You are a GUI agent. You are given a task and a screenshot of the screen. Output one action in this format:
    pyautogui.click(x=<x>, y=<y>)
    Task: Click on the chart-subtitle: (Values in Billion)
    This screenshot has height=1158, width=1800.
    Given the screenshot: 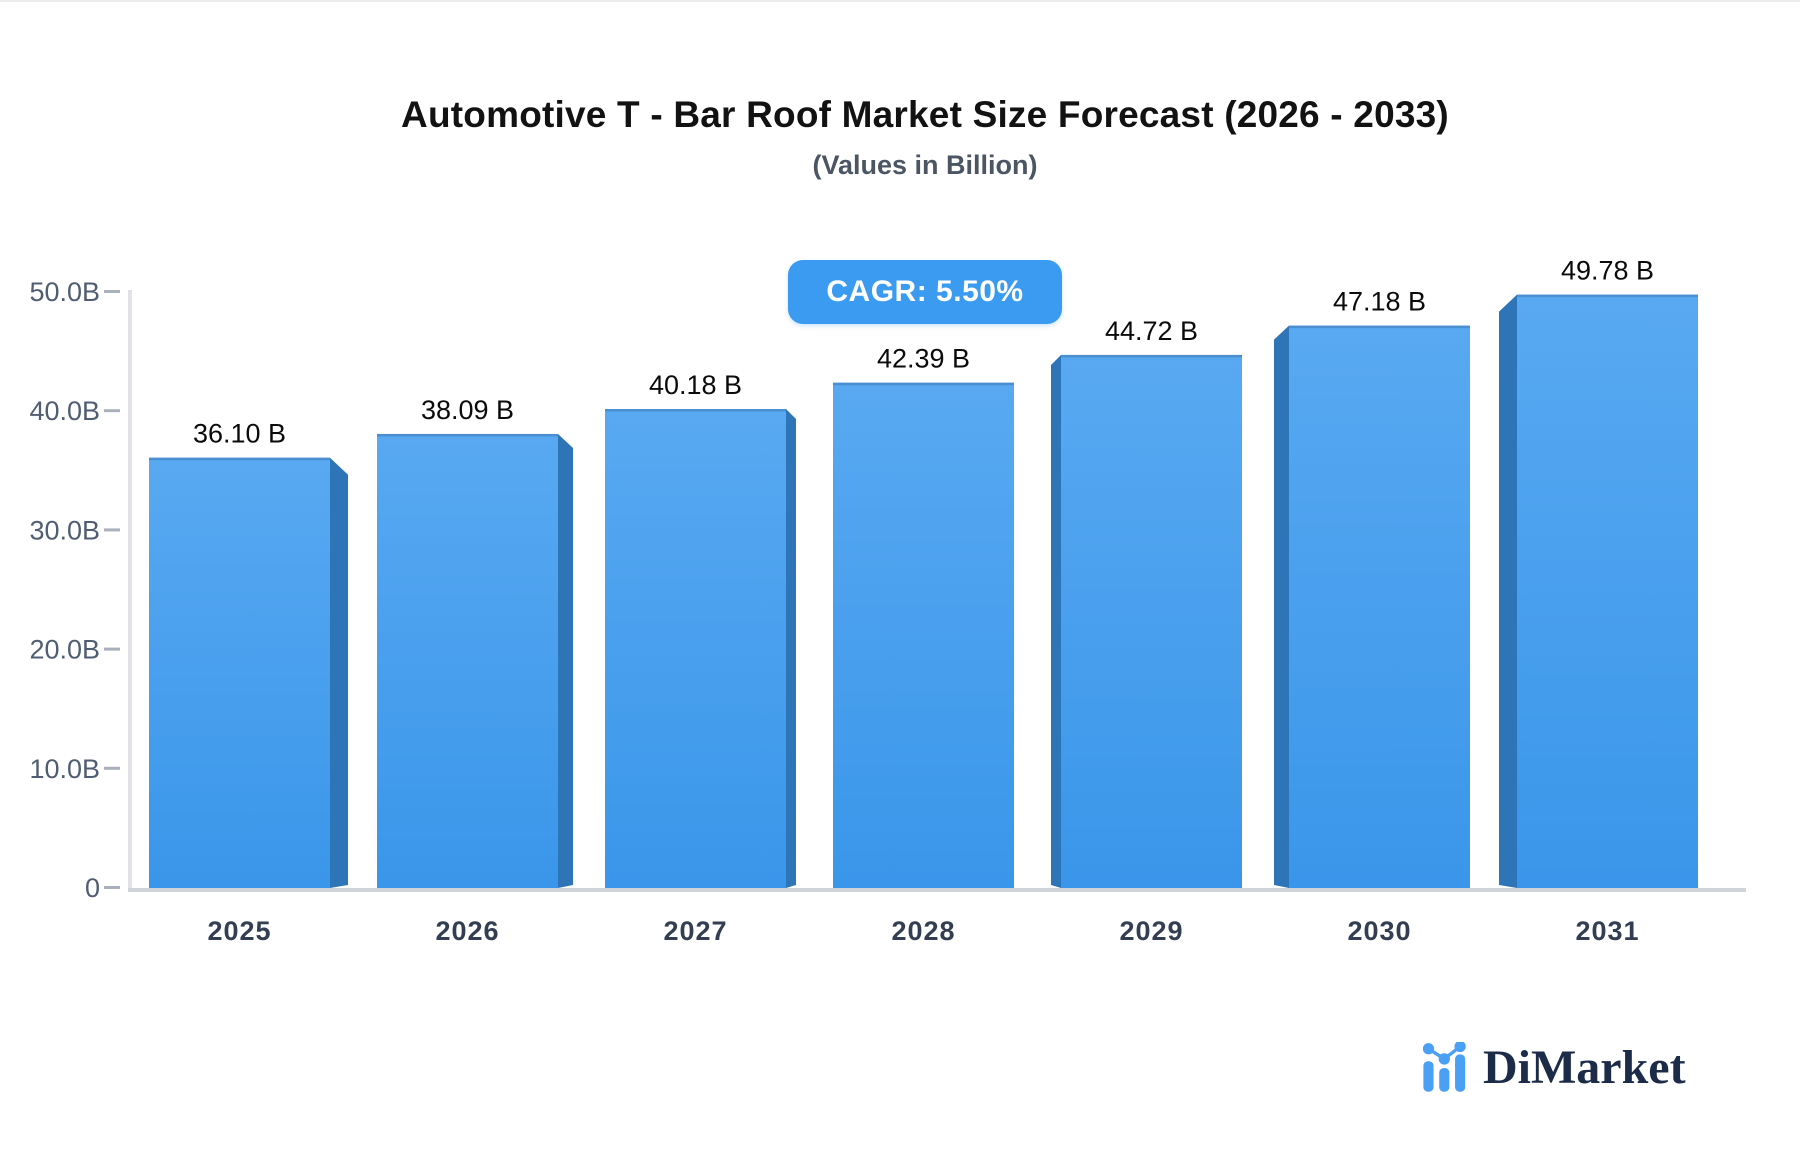 What is the action you would take?
    pyautogui.click(x=925, y=165)
    